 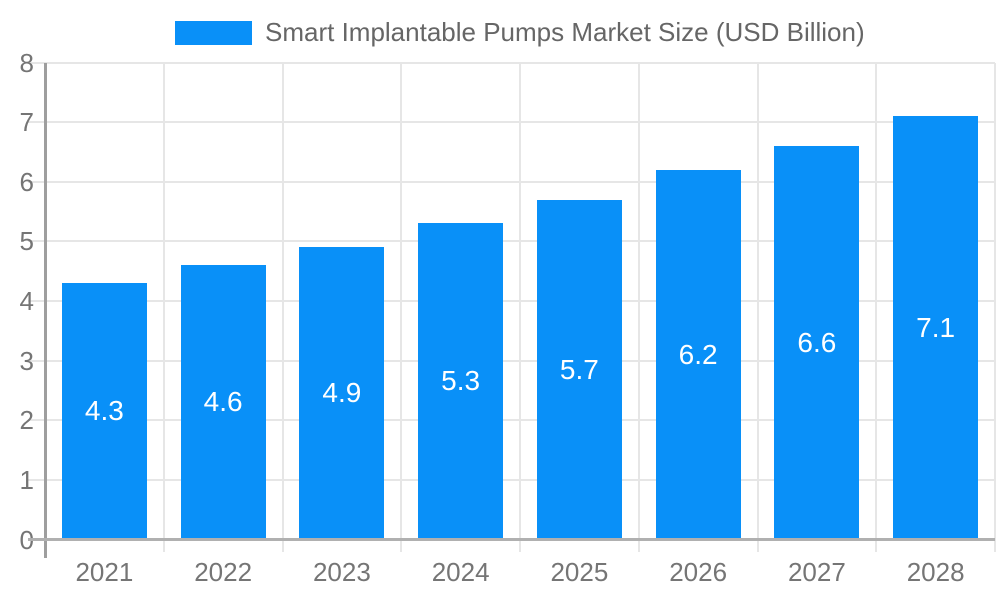 I want to click on bar-value-label: 5.3, so click(x=461, y=381).